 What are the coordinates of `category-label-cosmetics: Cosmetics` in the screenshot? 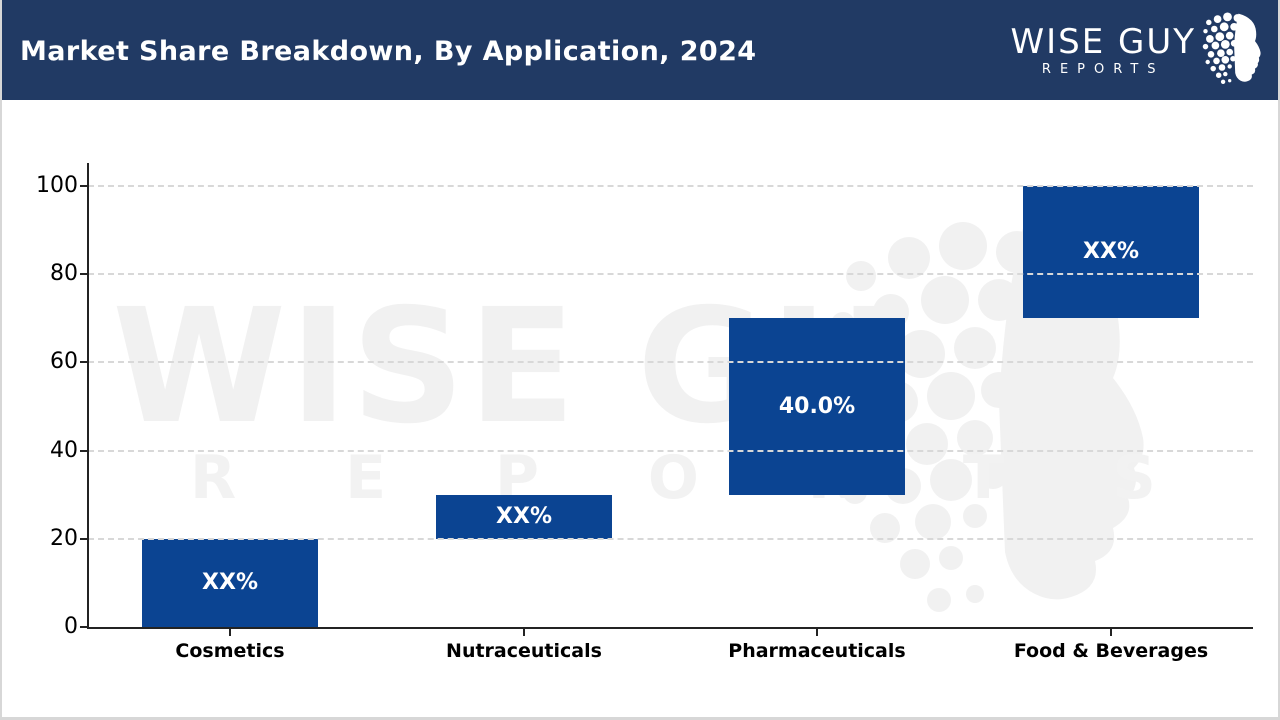 It's located at (230, 651).